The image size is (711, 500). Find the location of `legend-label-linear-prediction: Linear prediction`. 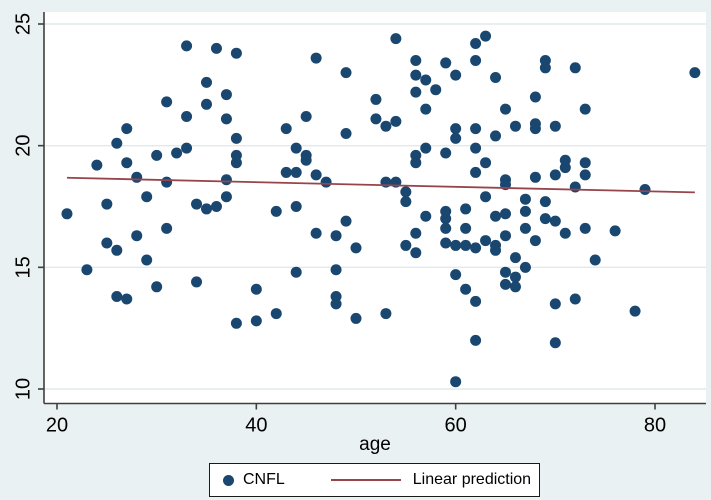

legend-label-linear-prediction: Linear prediction is located at coordinates (472, 479).